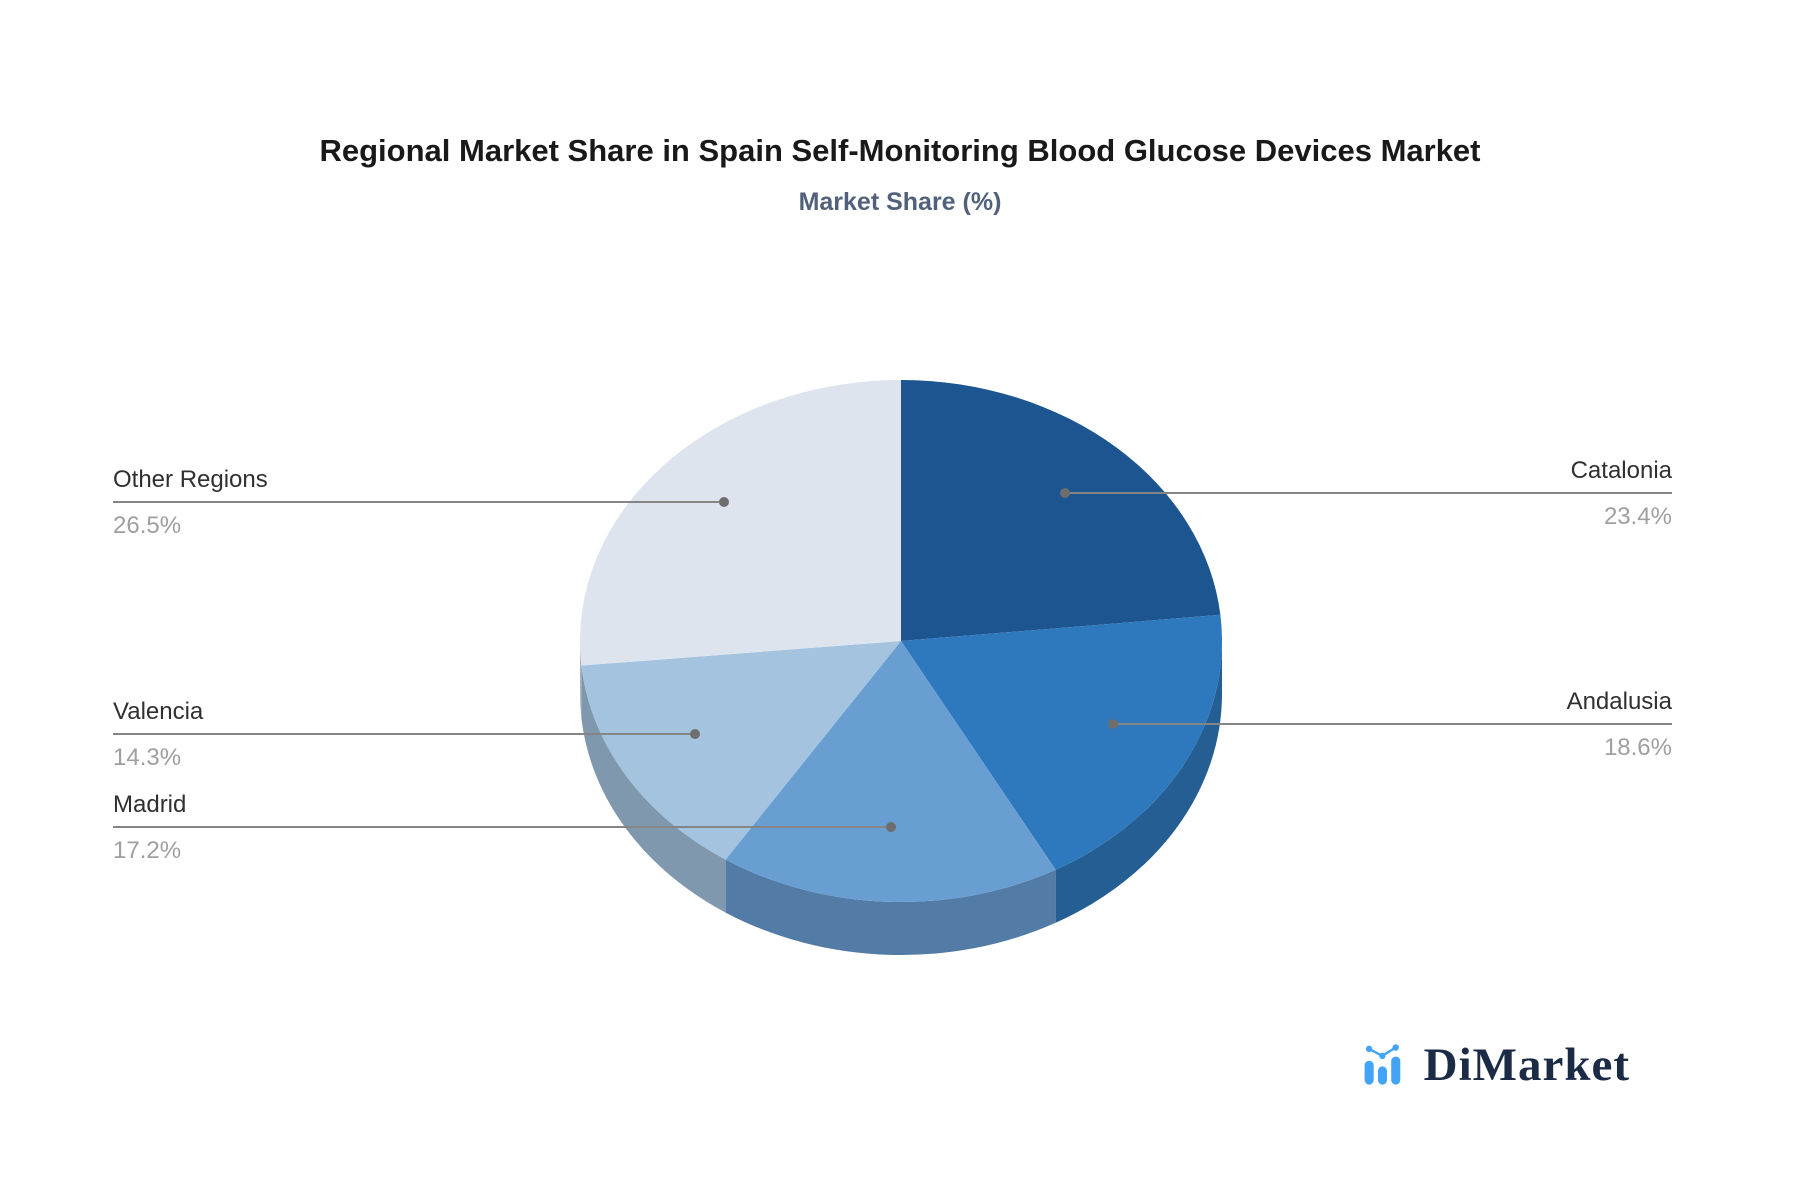  What do you see at coordinates (1382, 1064) in the screenshot?
I see `bar-chart-trend-icon` at bounding box center [1382, 1064].